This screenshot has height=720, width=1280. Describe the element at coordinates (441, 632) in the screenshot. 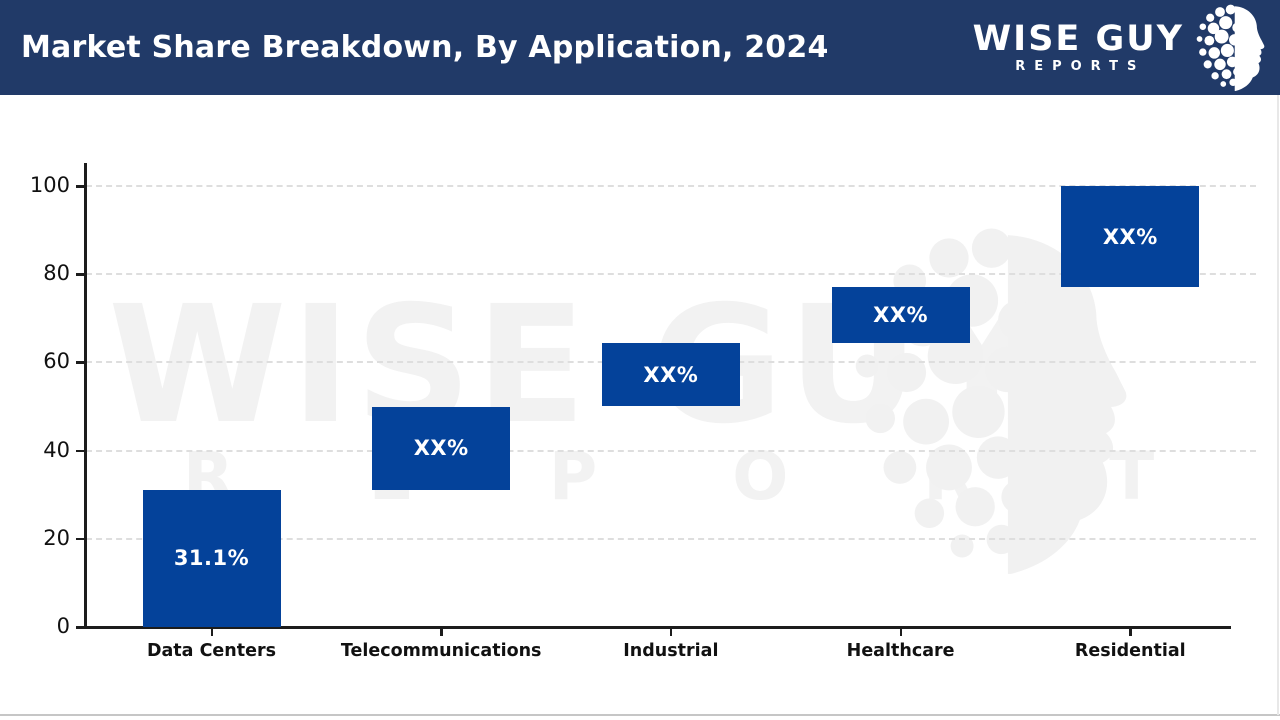

I see `x-tick-mark-telecommunications` at that location.